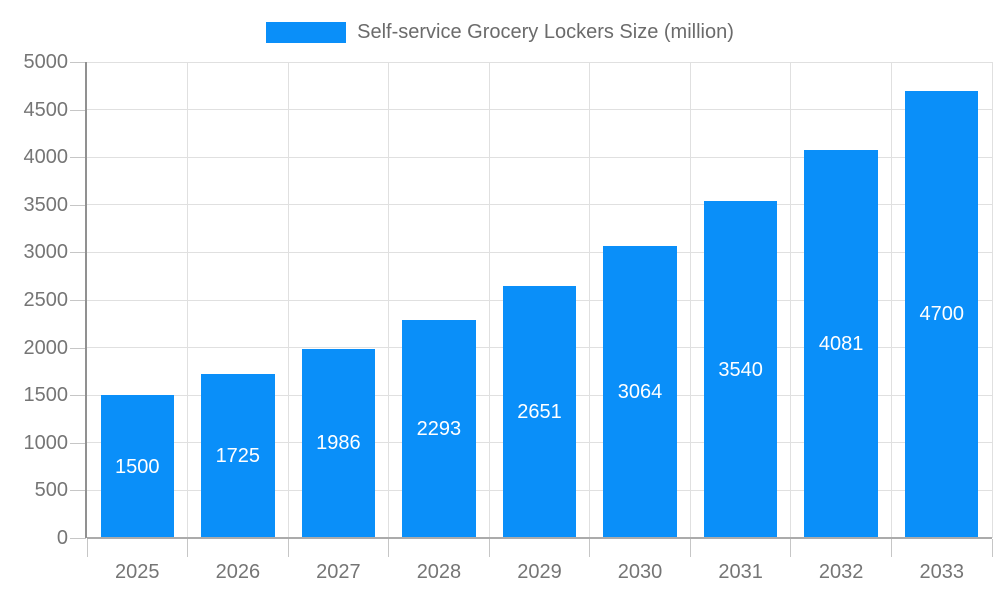 This screenshot has height=600, width=1000. I want to click on legend-swatch, so click(306, 32).